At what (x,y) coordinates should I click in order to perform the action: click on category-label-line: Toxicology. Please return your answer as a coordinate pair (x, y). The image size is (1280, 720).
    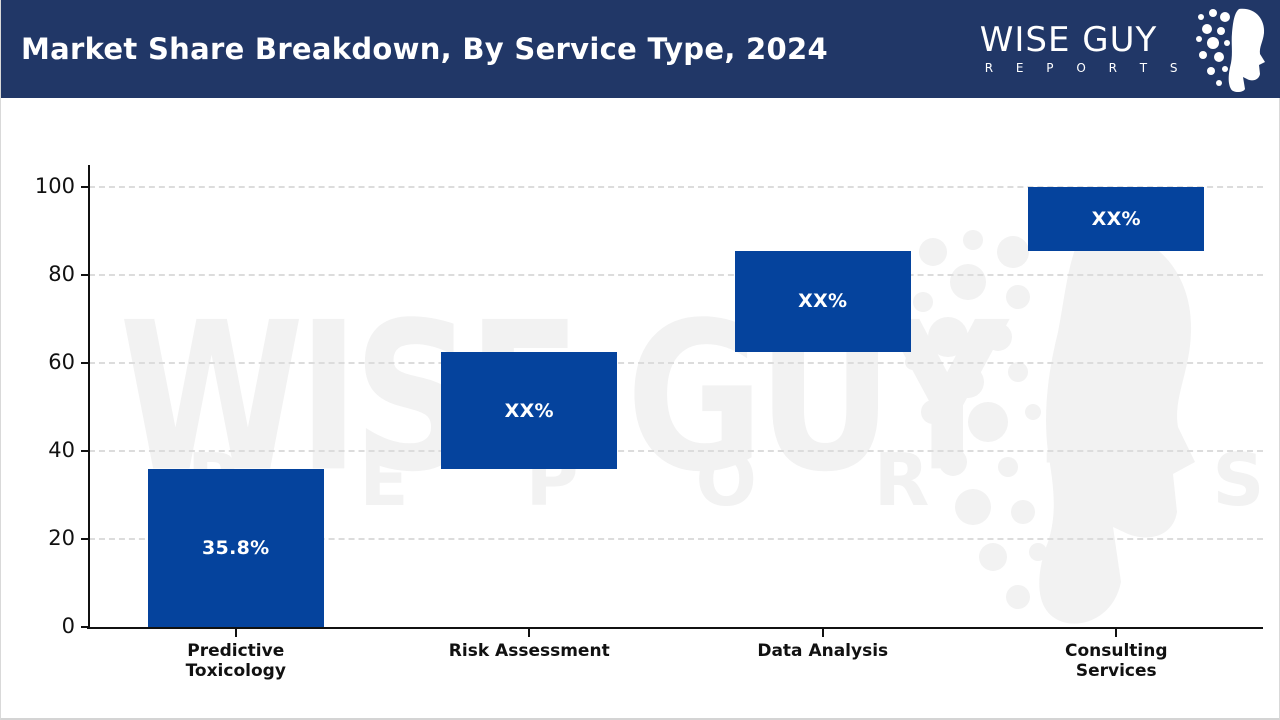
    Looking at the image, I should click on (235, 671).